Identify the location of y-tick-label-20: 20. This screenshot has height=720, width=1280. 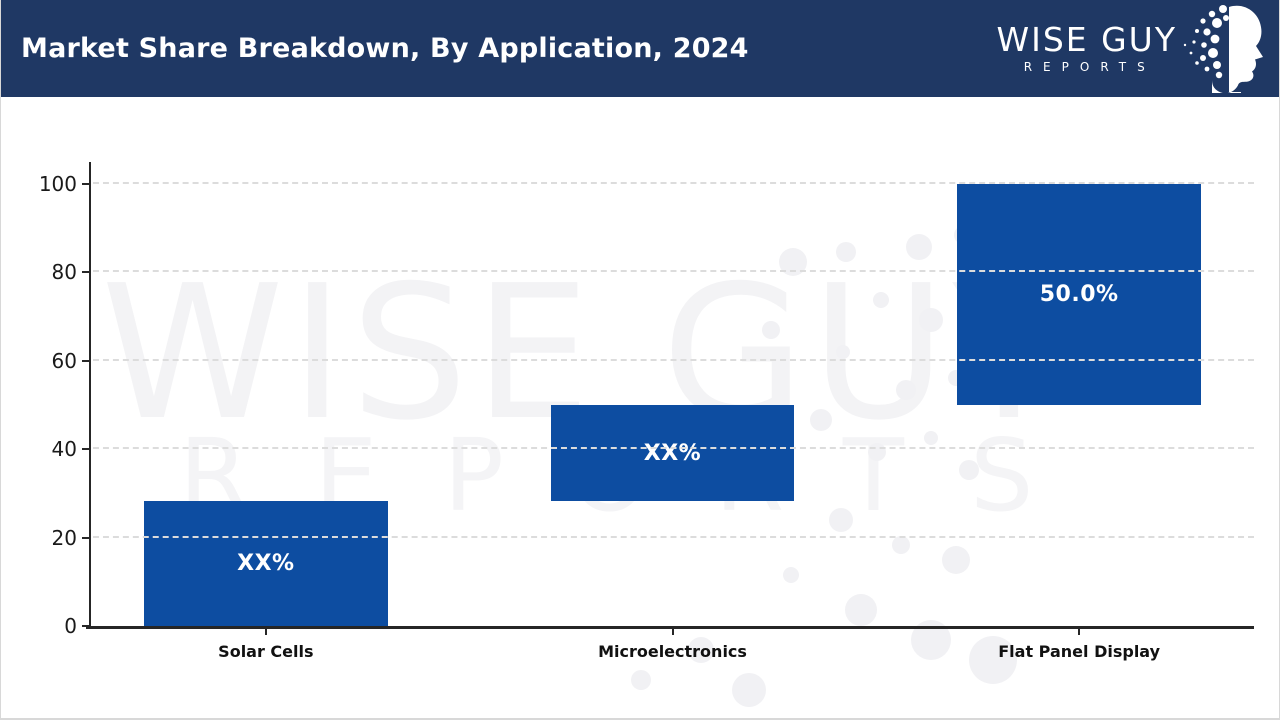
(64, 537).